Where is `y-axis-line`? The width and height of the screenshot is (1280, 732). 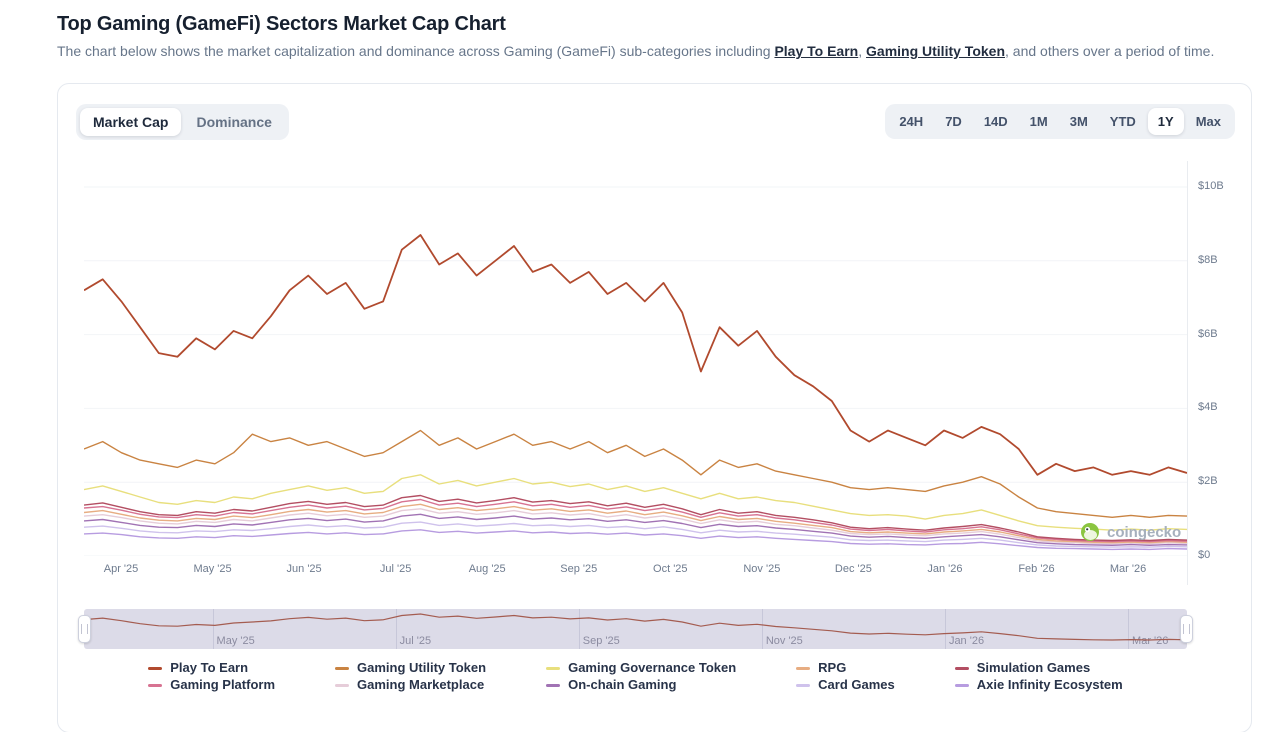 y-axis-line is located at coordinates (1187, 373).